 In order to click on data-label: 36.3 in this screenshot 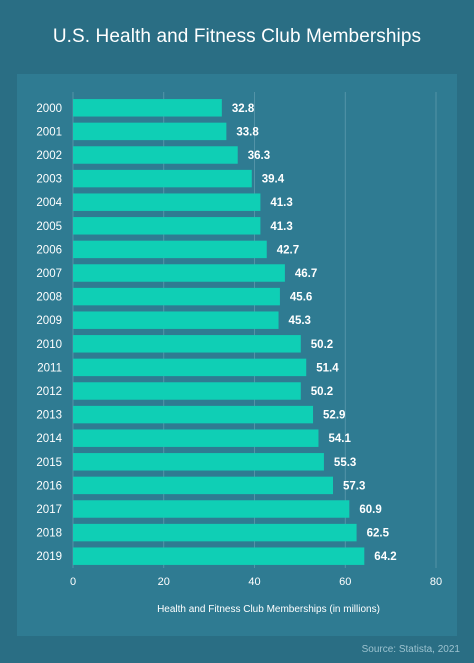, I will do `click(259, 156)`.